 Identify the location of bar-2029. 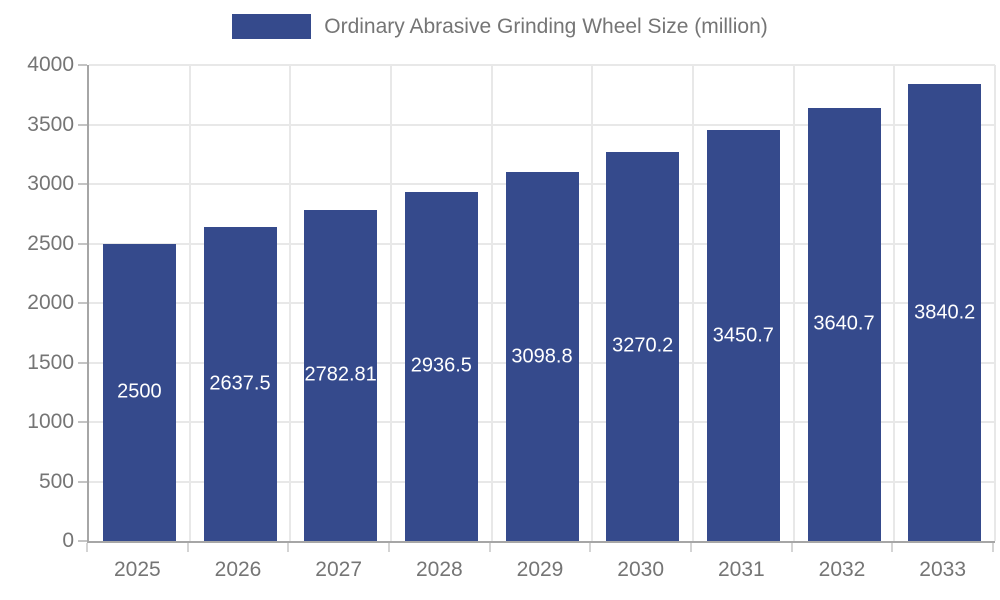
(542, 356).